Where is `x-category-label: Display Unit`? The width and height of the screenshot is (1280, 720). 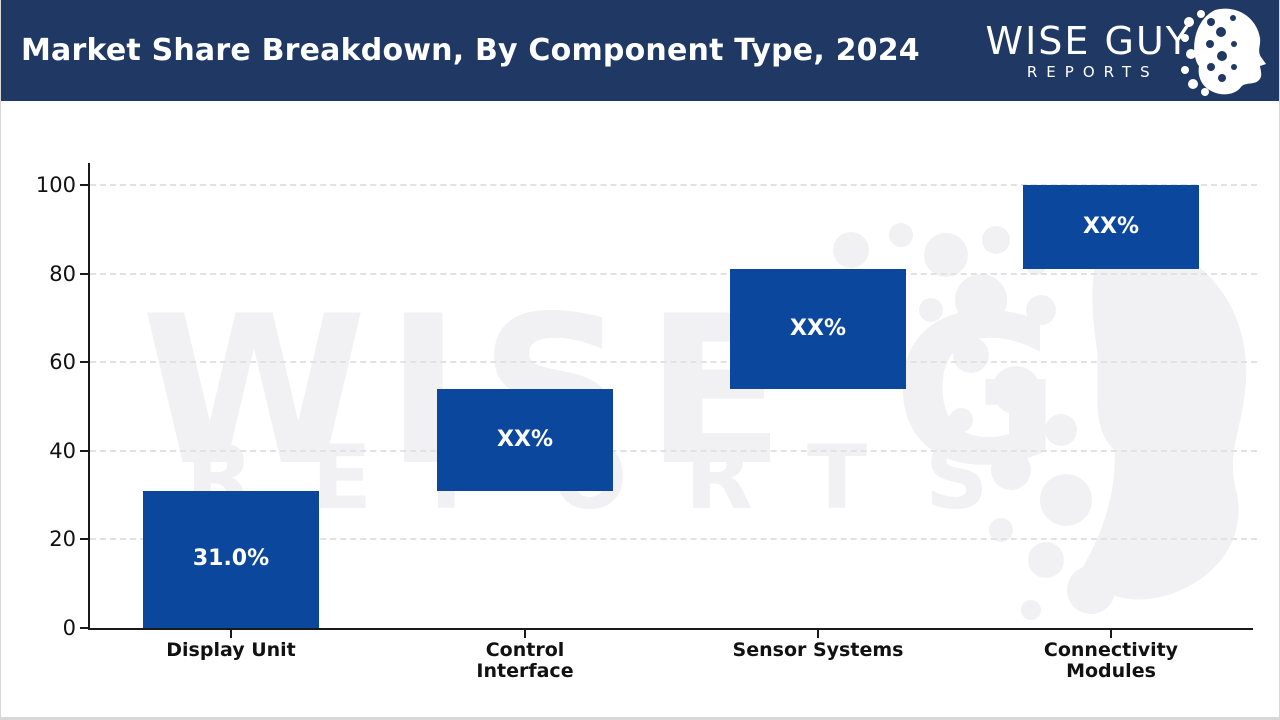 x-category-label: Display Unit is located at coordinates (231, 650).